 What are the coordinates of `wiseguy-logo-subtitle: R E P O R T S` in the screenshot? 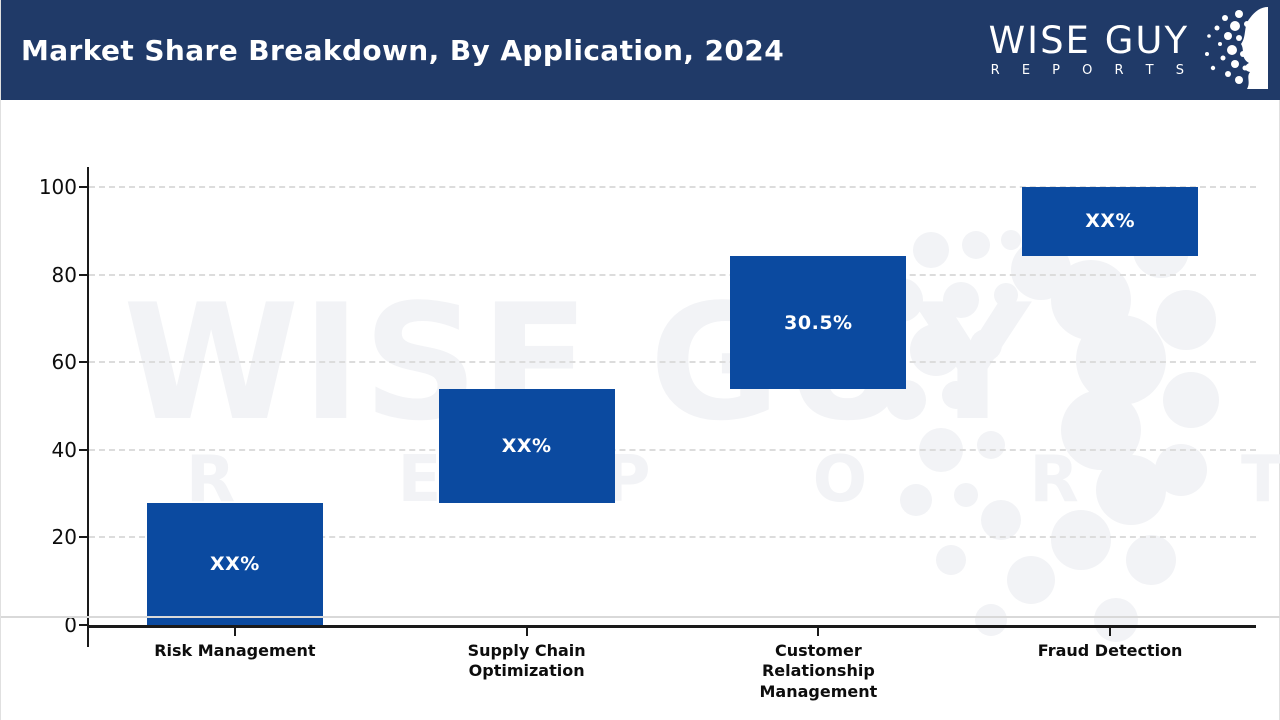 It's located at (1091, 70).